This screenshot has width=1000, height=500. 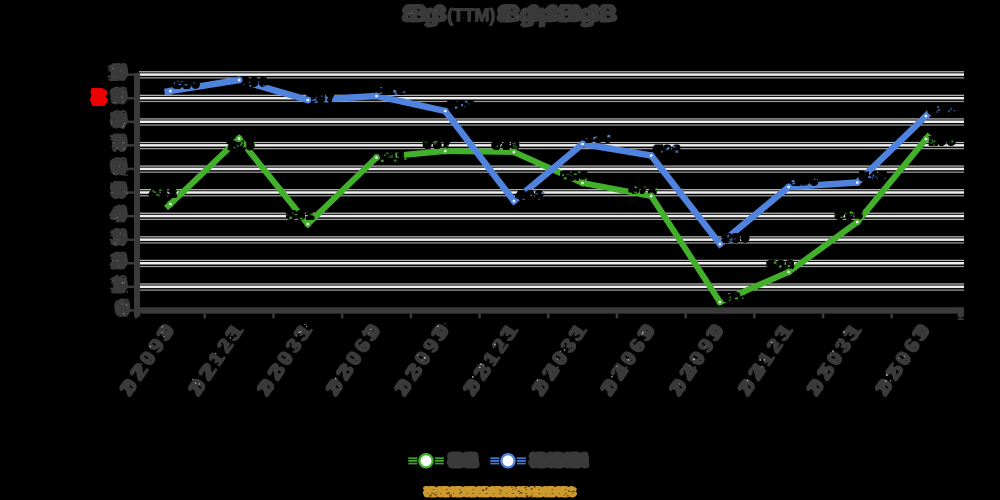 I want to click on svg-text: 65.96, so click(x=666, y=150).